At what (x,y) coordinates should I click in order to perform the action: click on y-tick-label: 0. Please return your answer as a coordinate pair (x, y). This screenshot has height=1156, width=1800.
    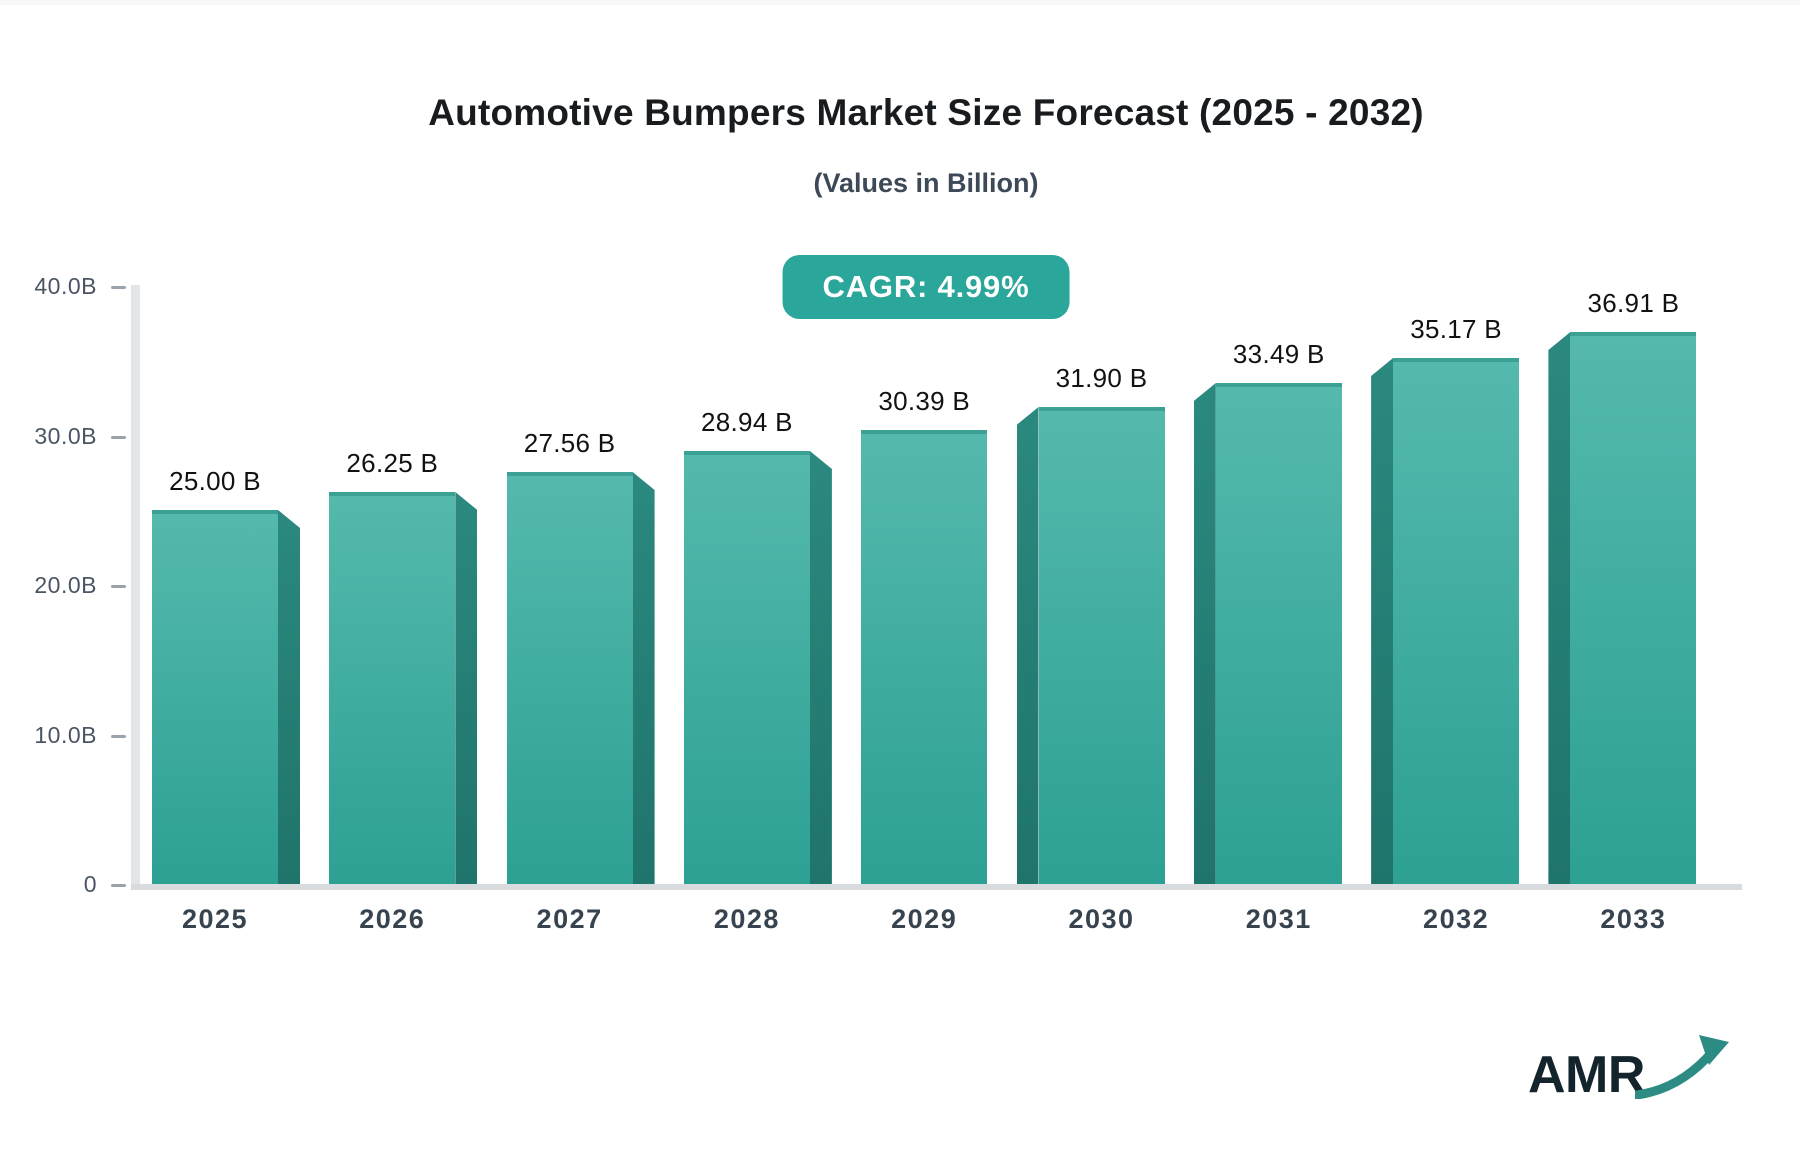
    Looking at the image, I should click on (90, 884).